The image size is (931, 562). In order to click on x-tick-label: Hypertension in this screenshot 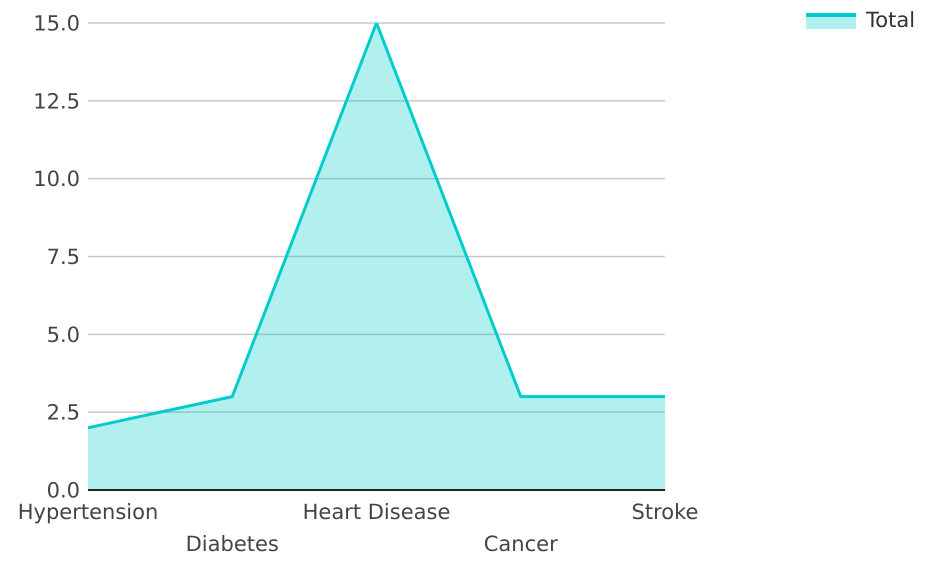, I will do `click(88, 512)`.